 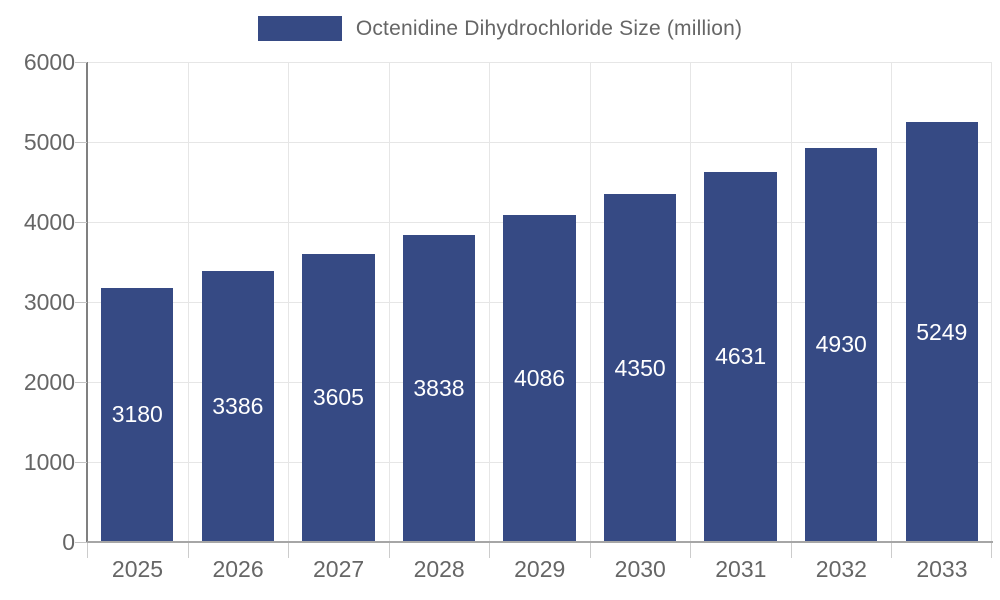 I want to click on bar-value-label: 3180, so click(x=137, y=414).